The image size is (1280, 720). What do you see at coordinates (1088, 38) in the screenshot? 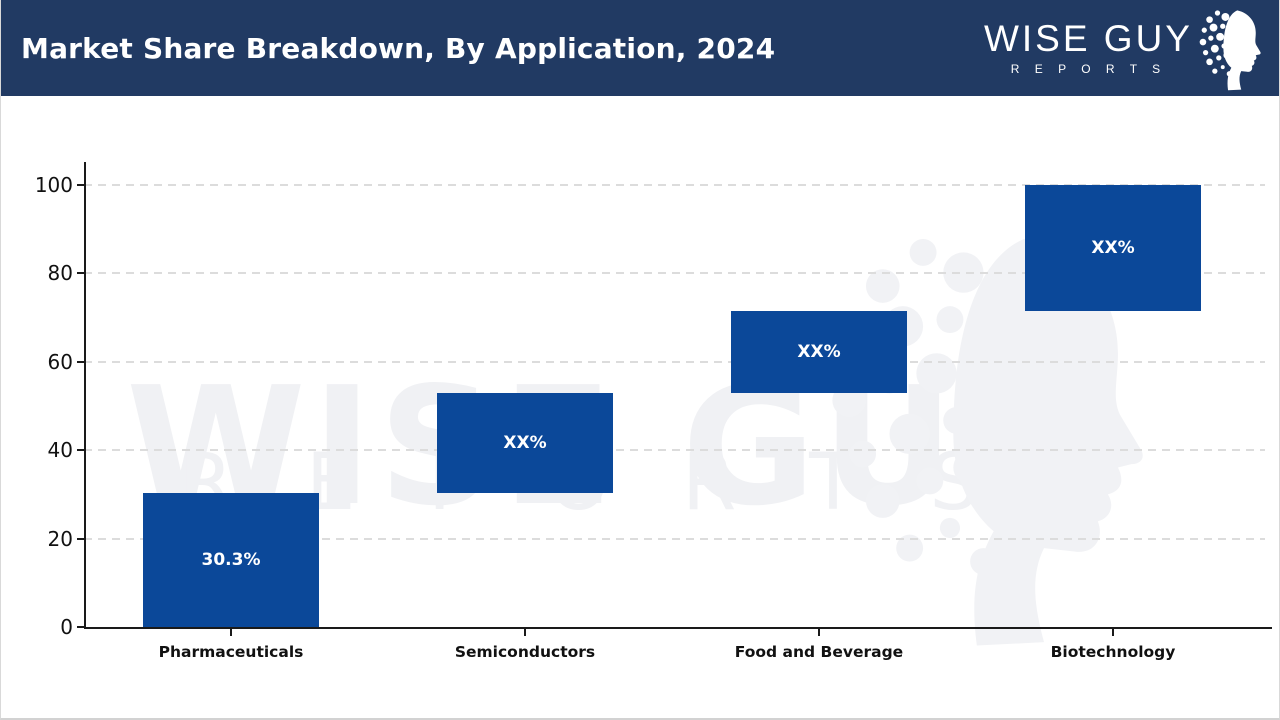
I see `logo-wordmark: WISE GUY` at bounding box center [1088, 38].